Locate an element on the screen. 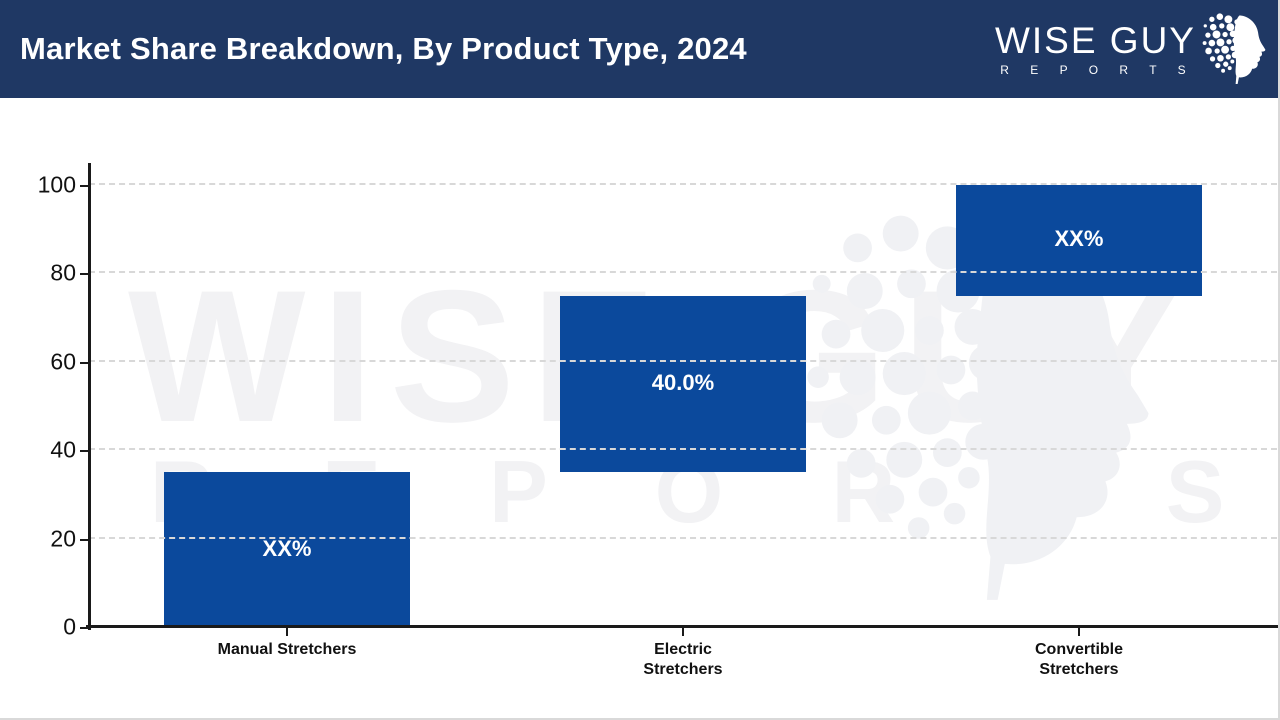 This screenshot has width=1280, height=720. y-tick-label: 20 is located at coordinates (63, 538).